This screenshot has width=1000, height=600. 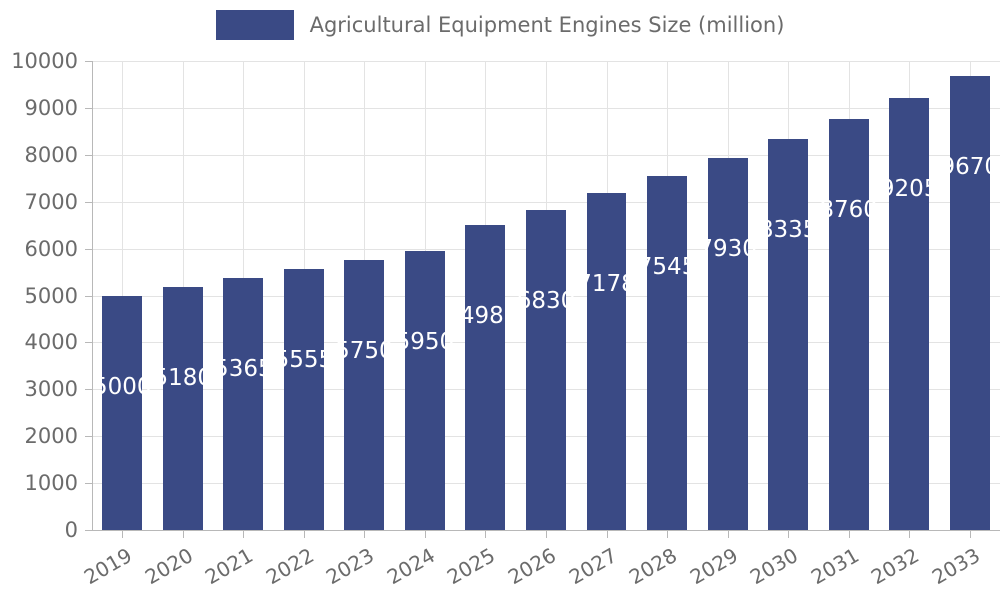 What do you see at coordinates (243, 369) in the screenshot?
I see `bar-value-label: 5365` at bounding box center [243, 369].